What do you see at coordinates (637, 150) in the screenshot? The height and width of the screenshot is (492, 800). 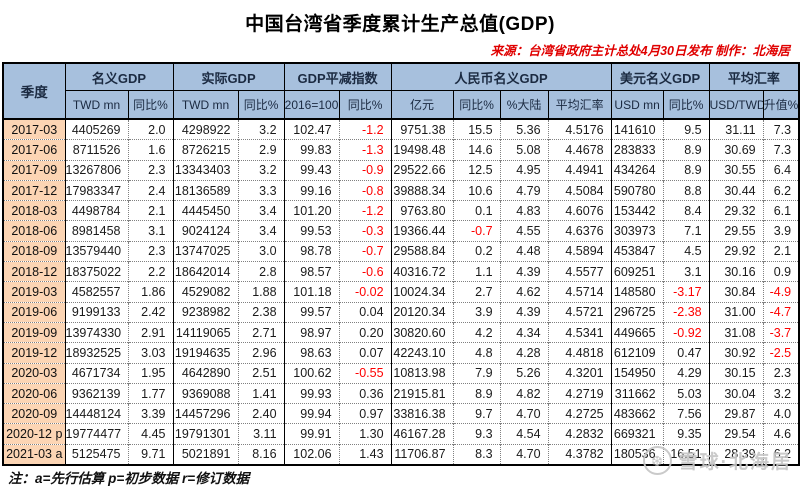 I see `value-cell: 283833` at bounding box center [637, 150].